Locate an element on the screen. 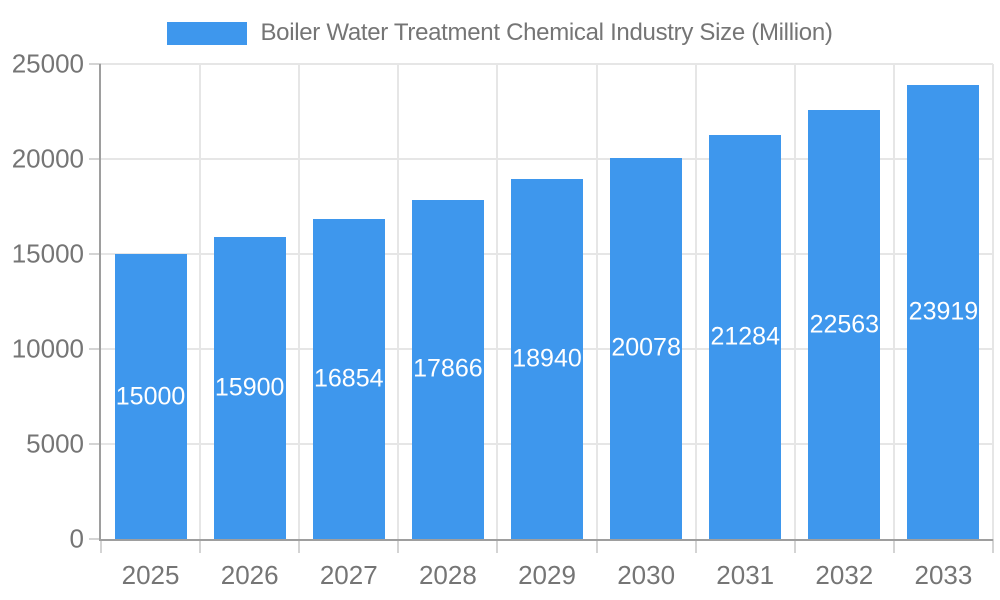 The height and width of the screenshot is (600, 1000). x-axis-line is located at coordinates (546, 540).